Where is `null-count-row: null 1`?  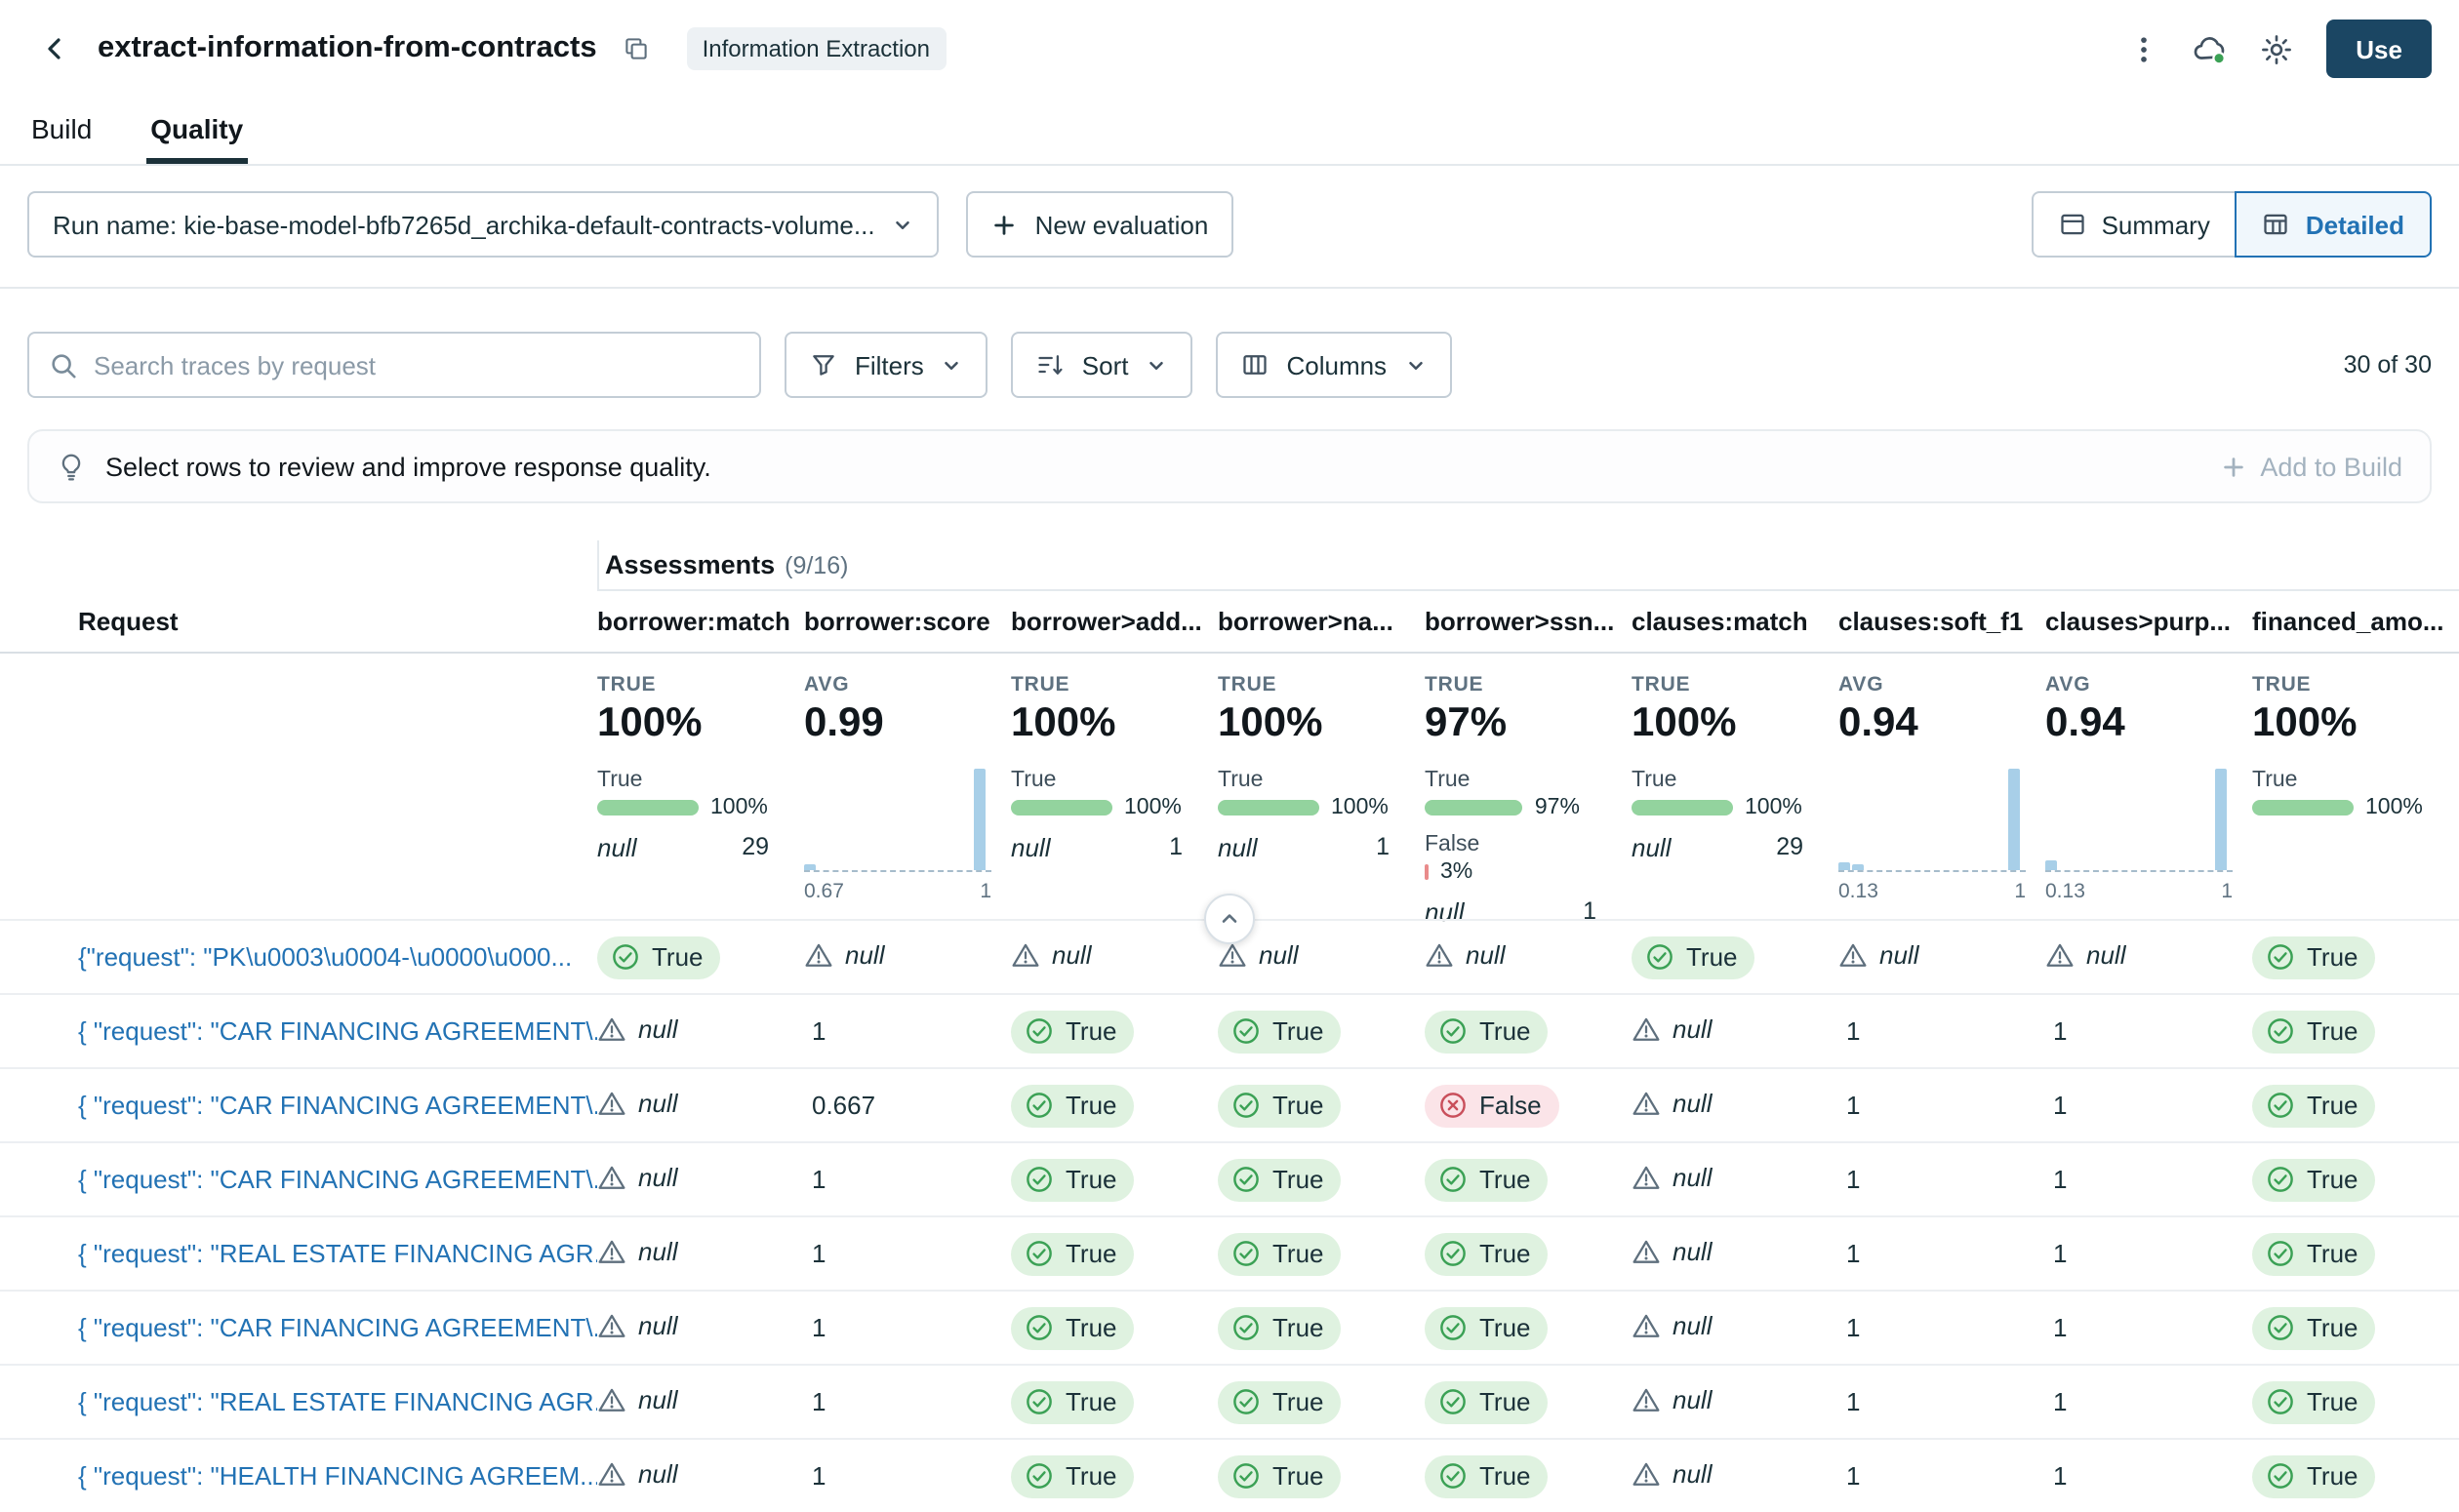 null-count-row: null 1 is located at coordinates (1304, 847).